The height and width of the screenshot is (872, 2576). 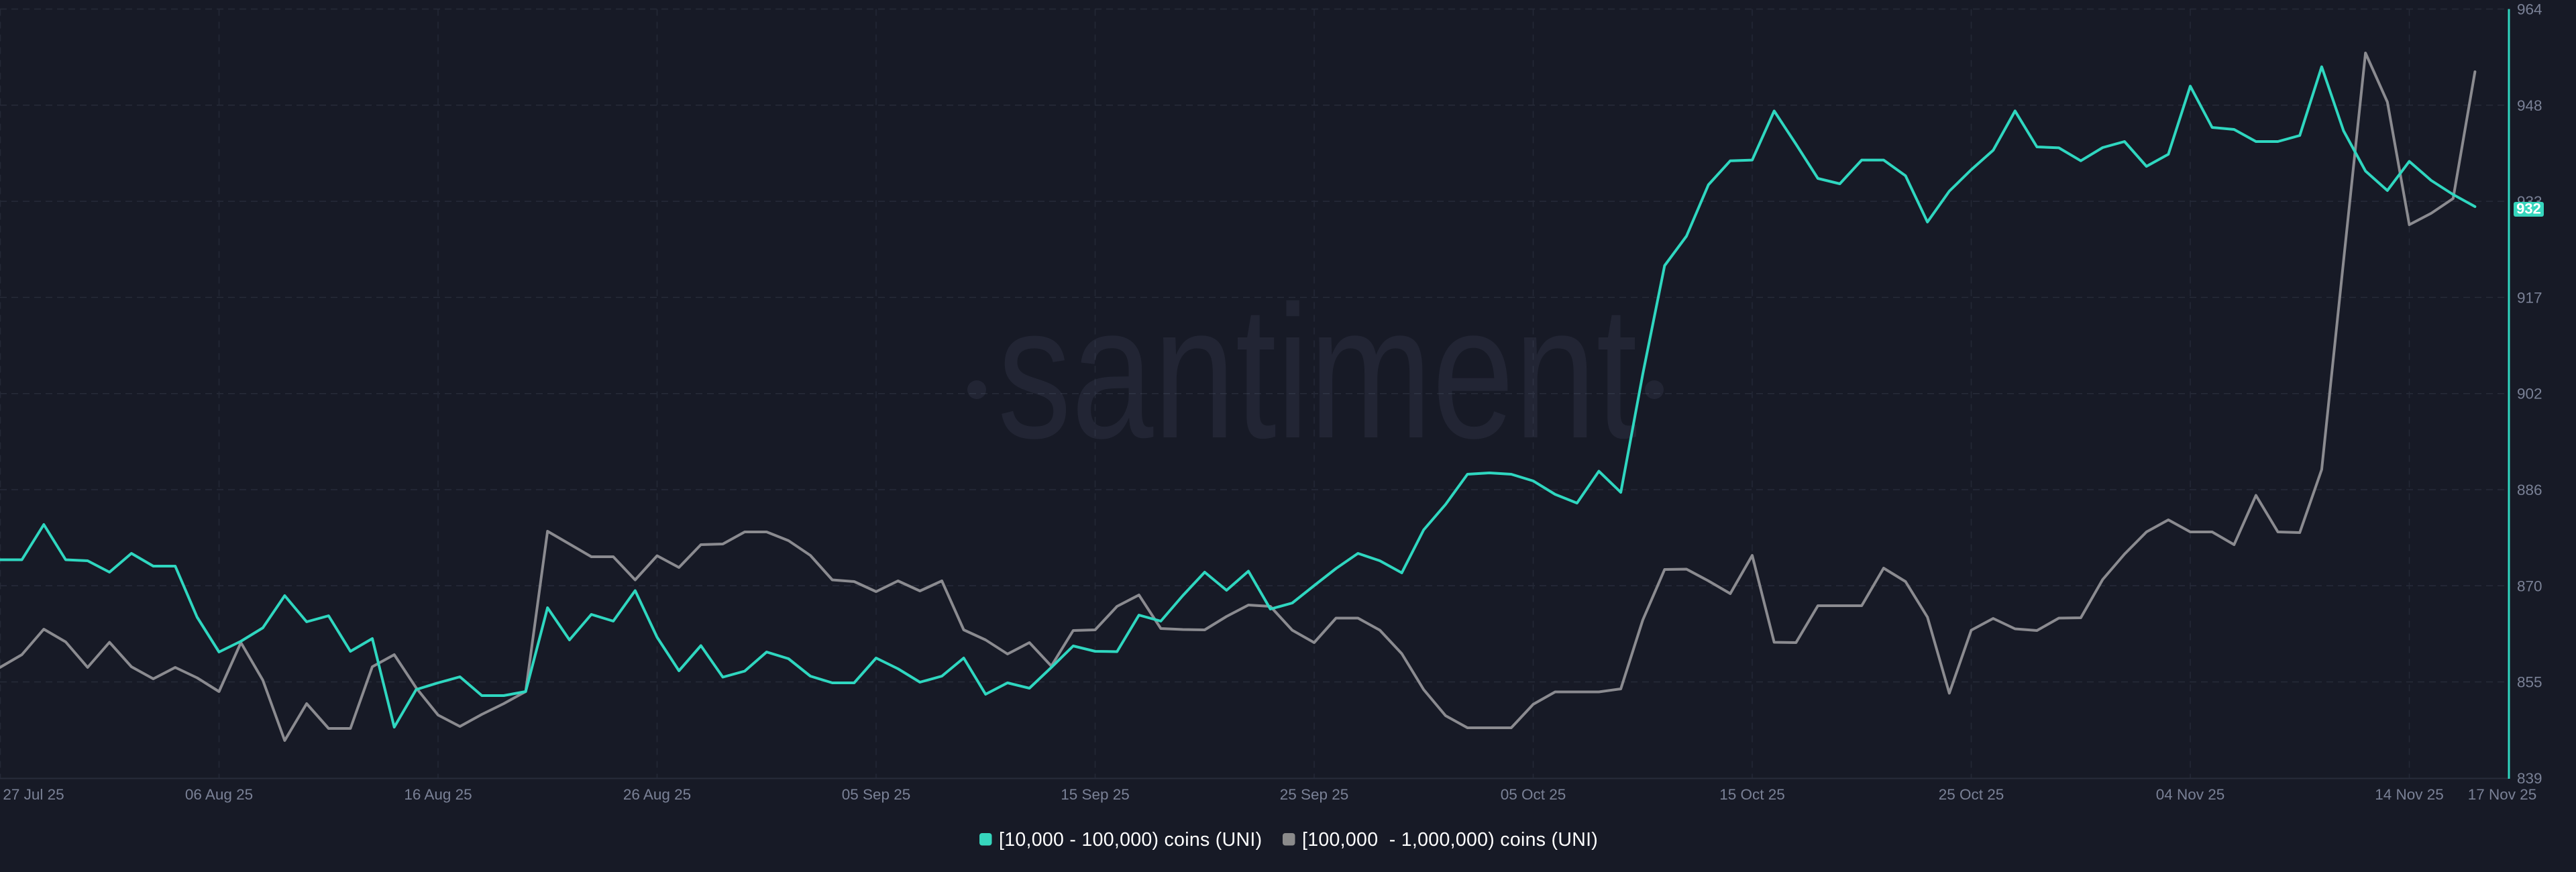 I want to click on svg-text: 14 Nov 25, so click(x=2409, y=795).